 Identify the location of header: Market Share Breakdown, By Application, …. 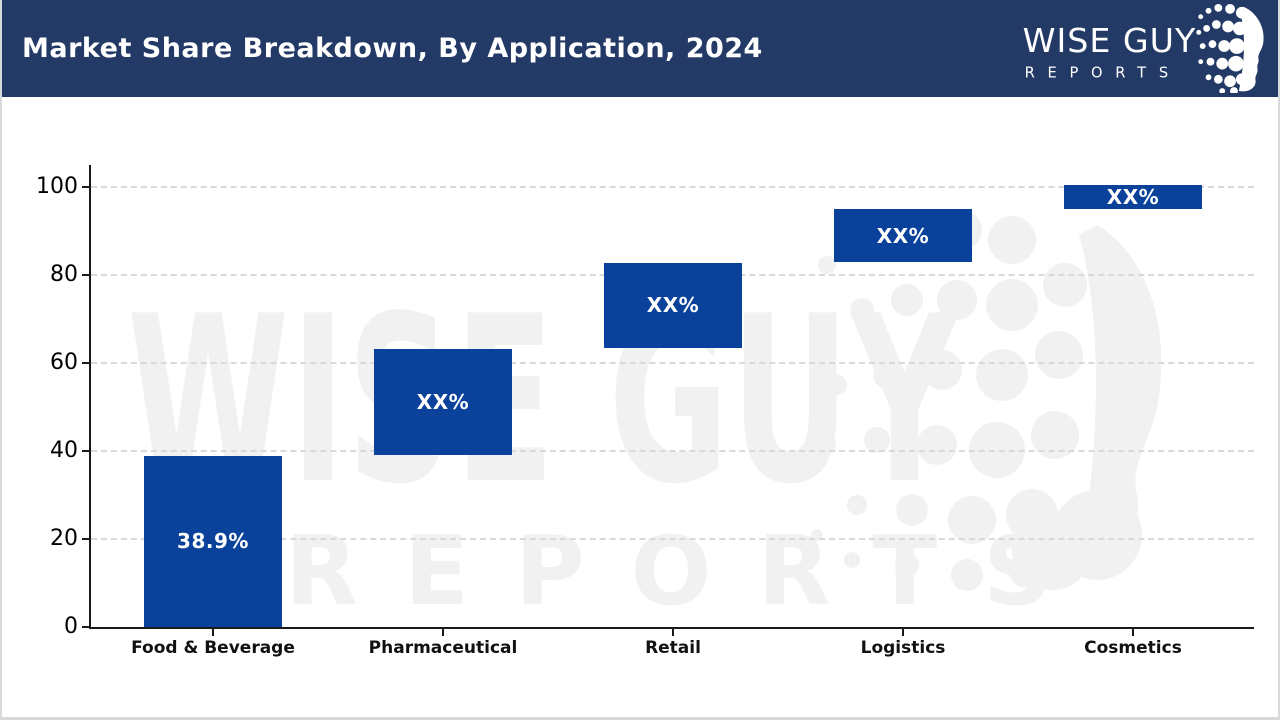
(640, 48).